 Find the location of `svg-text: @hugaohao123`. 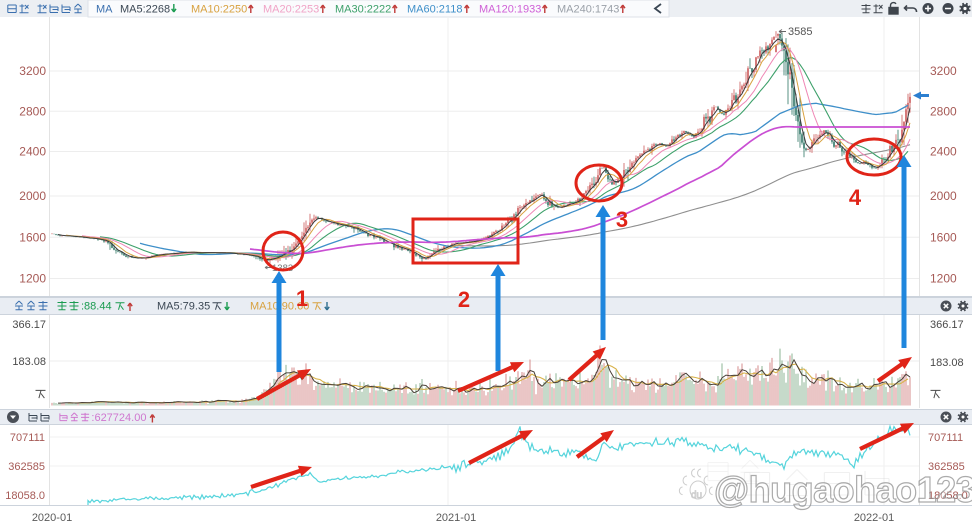

svg-text: @hugaohao123 is located at coordinates (843, 489).